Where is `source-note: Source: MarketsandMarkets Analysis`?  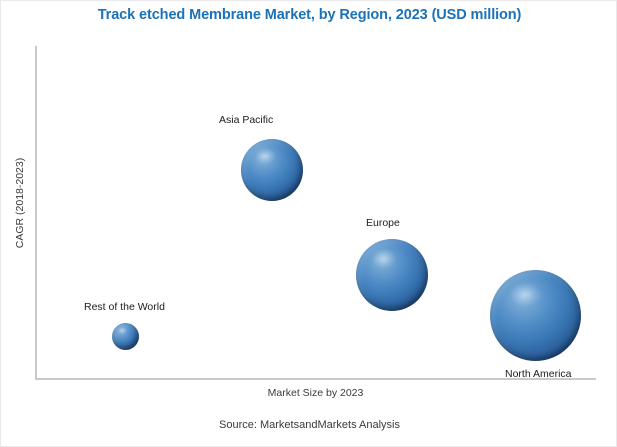 source-note: Source: MarketsandMarkets Analysis is located at coordinates (309, 425).